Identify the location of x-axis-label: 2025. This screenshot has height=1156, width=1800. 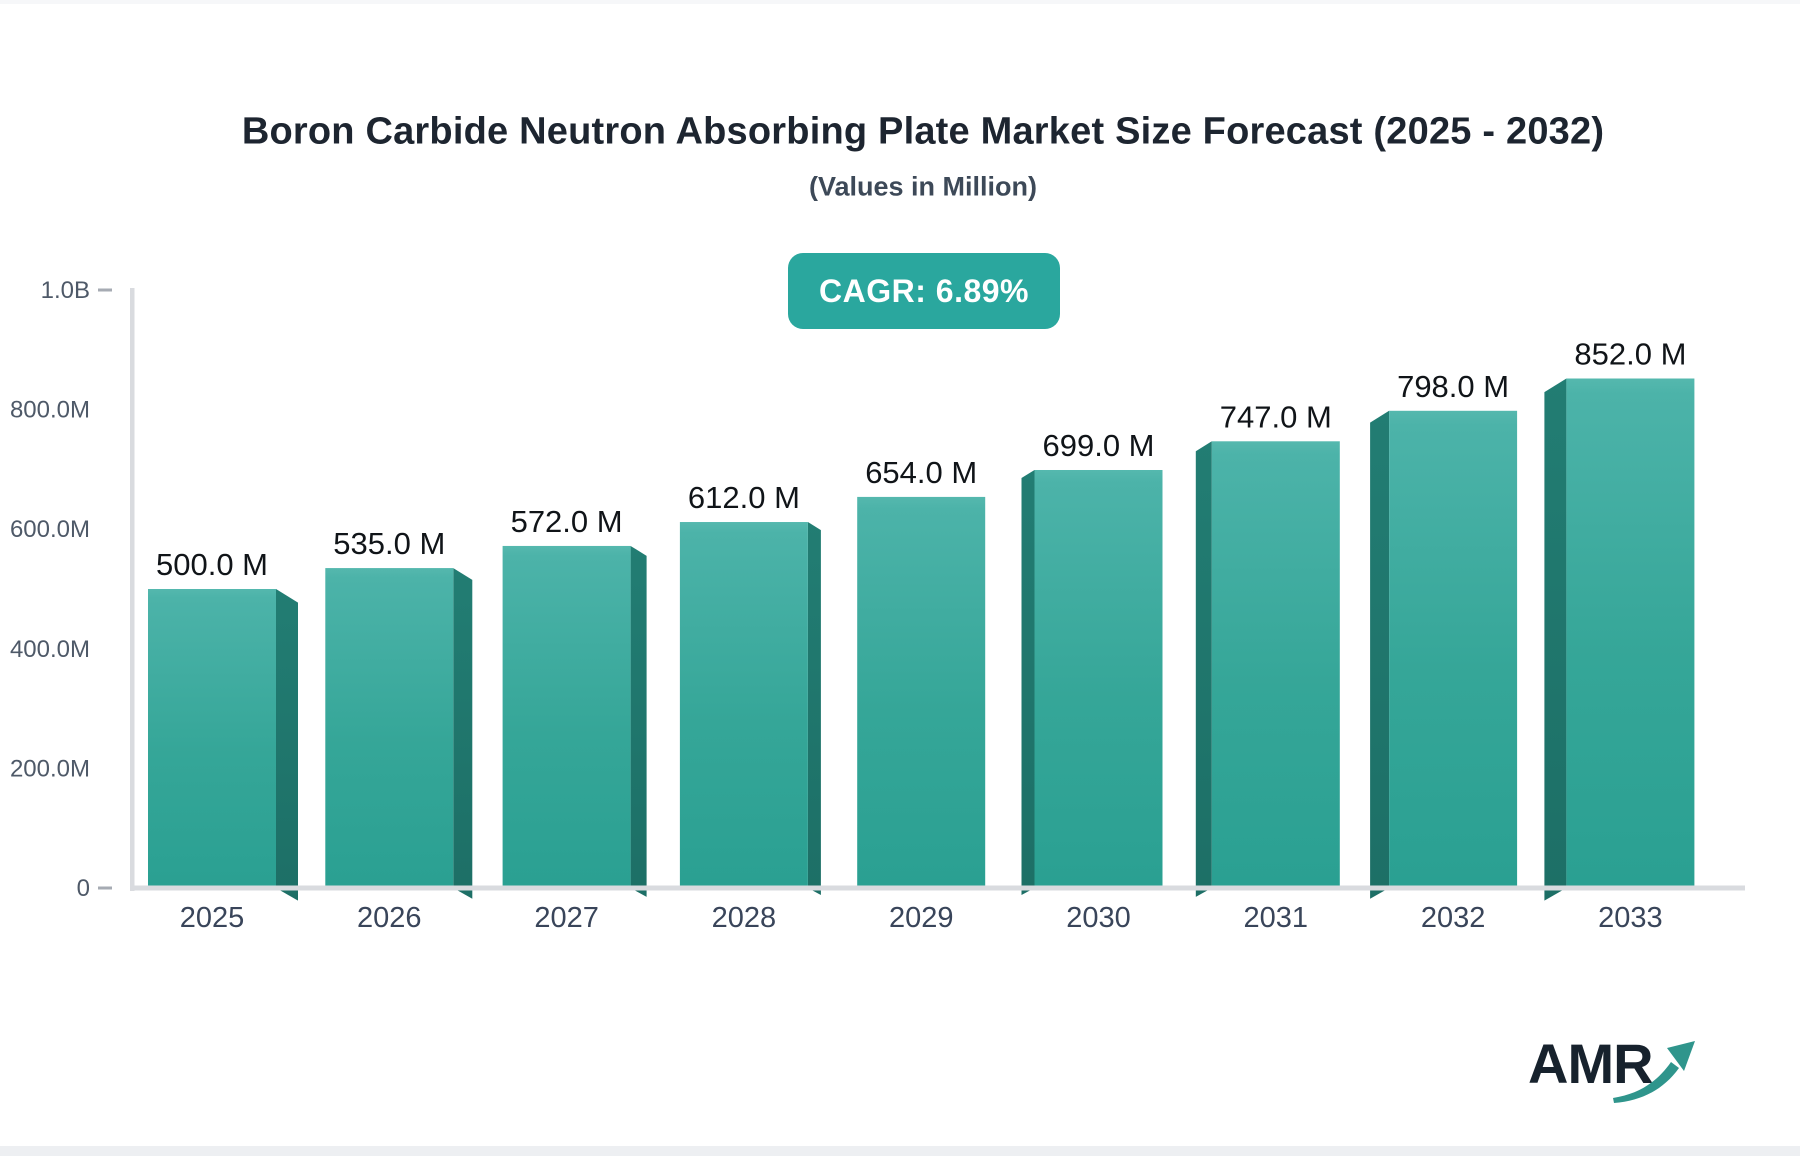
(212, 918).